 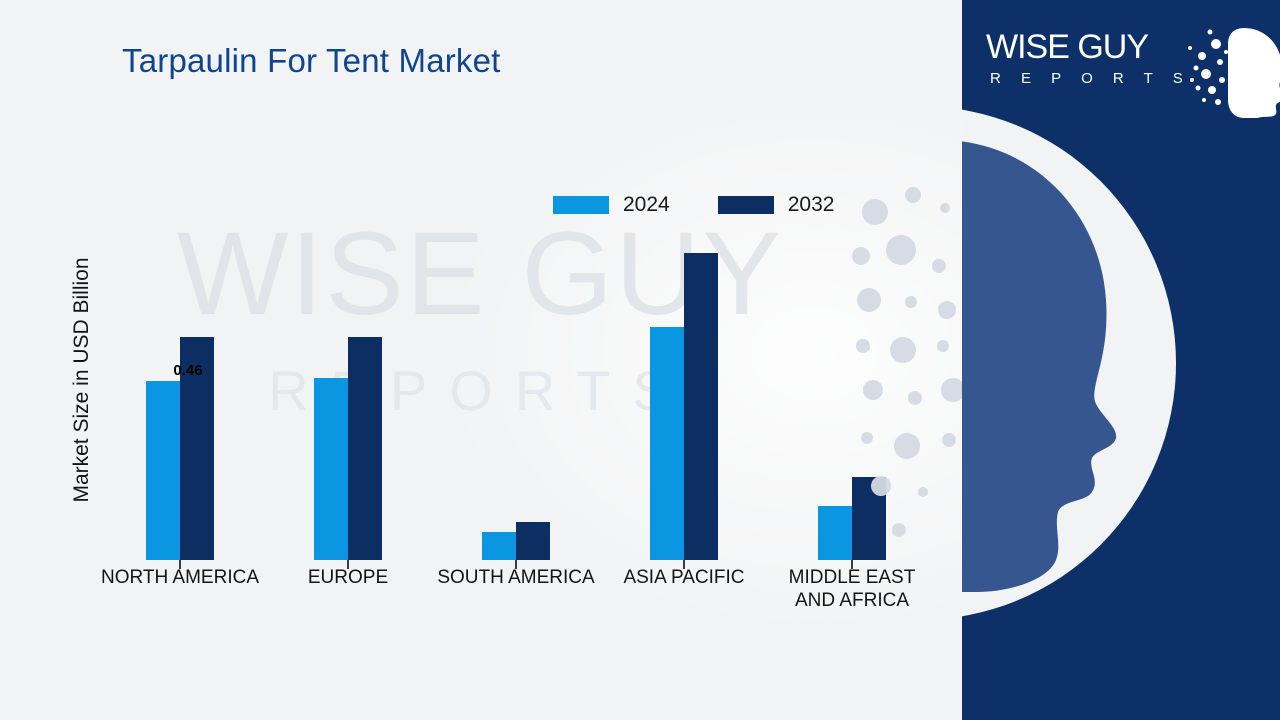 What do you see at coordinates (311, 60) in the screenshot?
I see `page-title: Tarpaulin For Tent Market` at bounding box center [311, 60].